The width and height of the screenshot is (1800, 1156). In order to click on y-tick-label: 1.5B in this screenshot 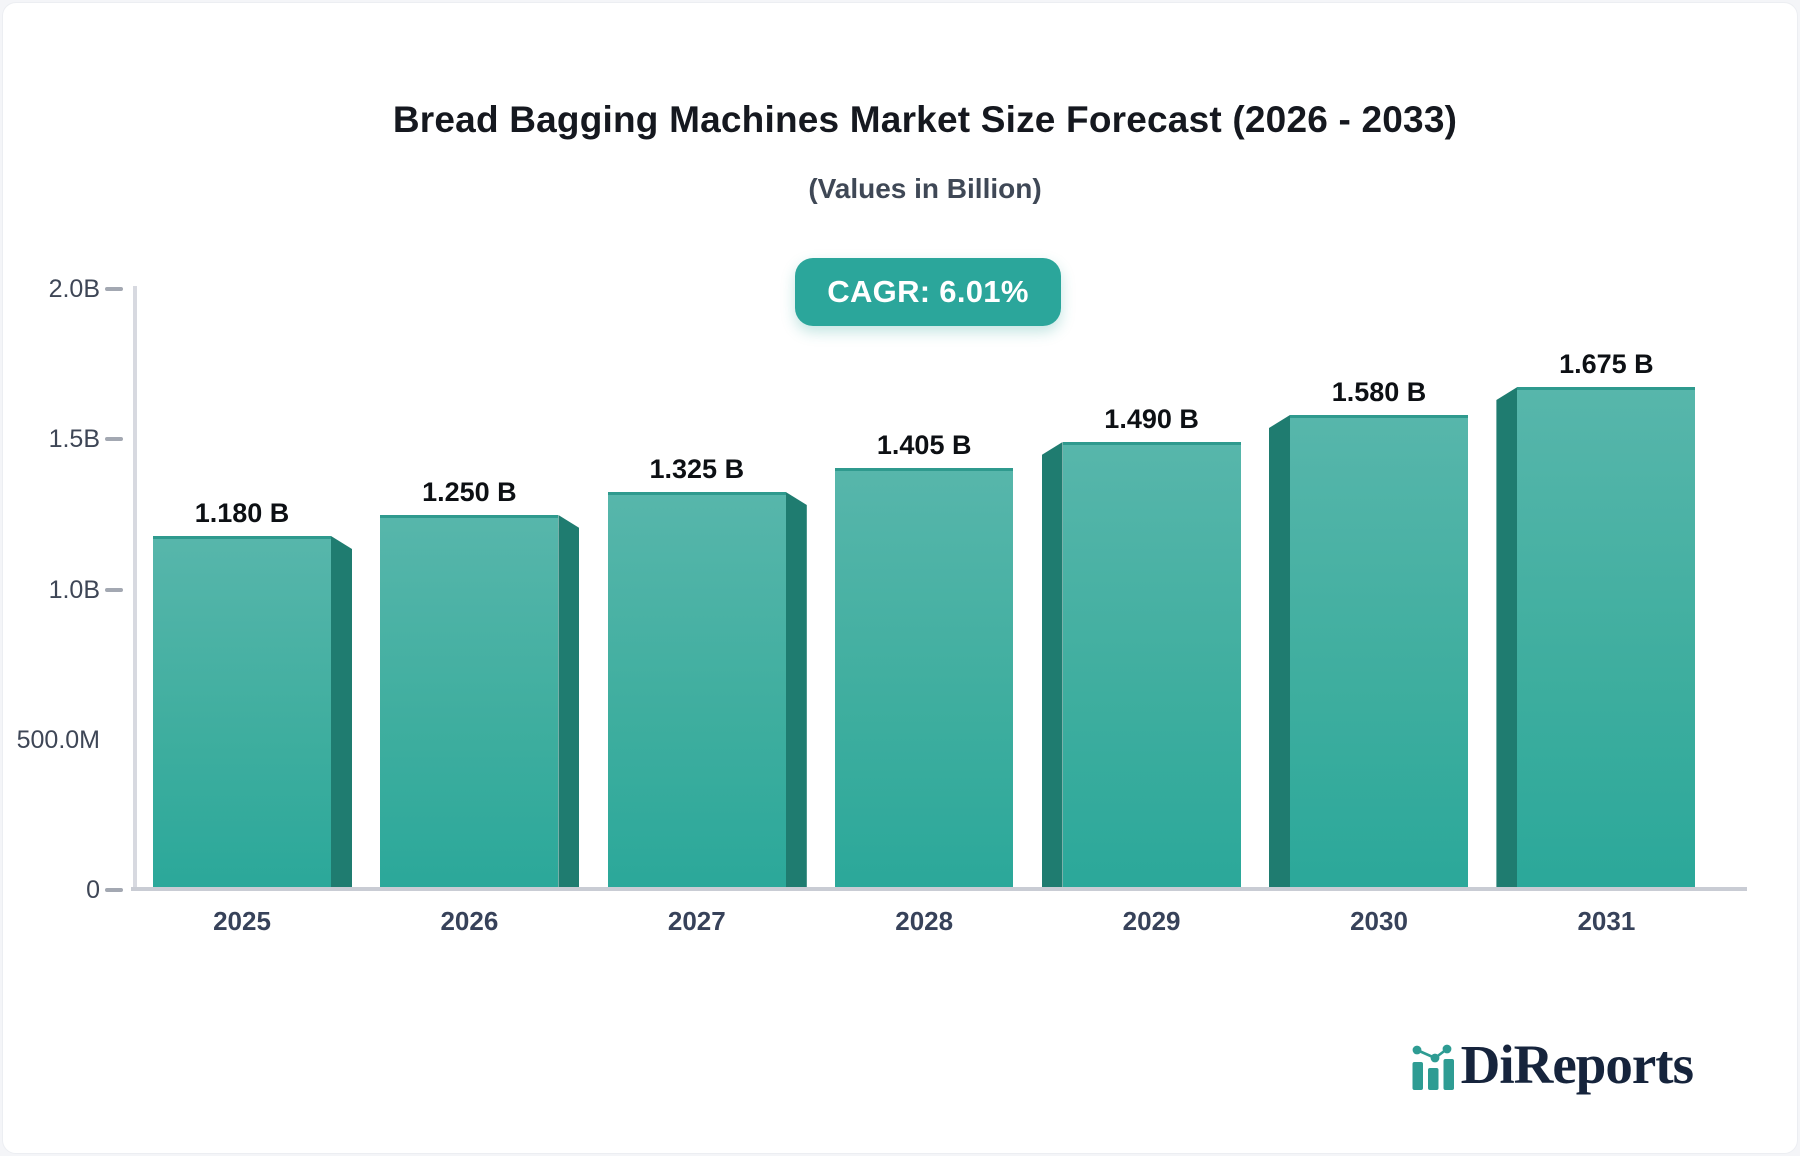, I will do `click(74, 439)`.